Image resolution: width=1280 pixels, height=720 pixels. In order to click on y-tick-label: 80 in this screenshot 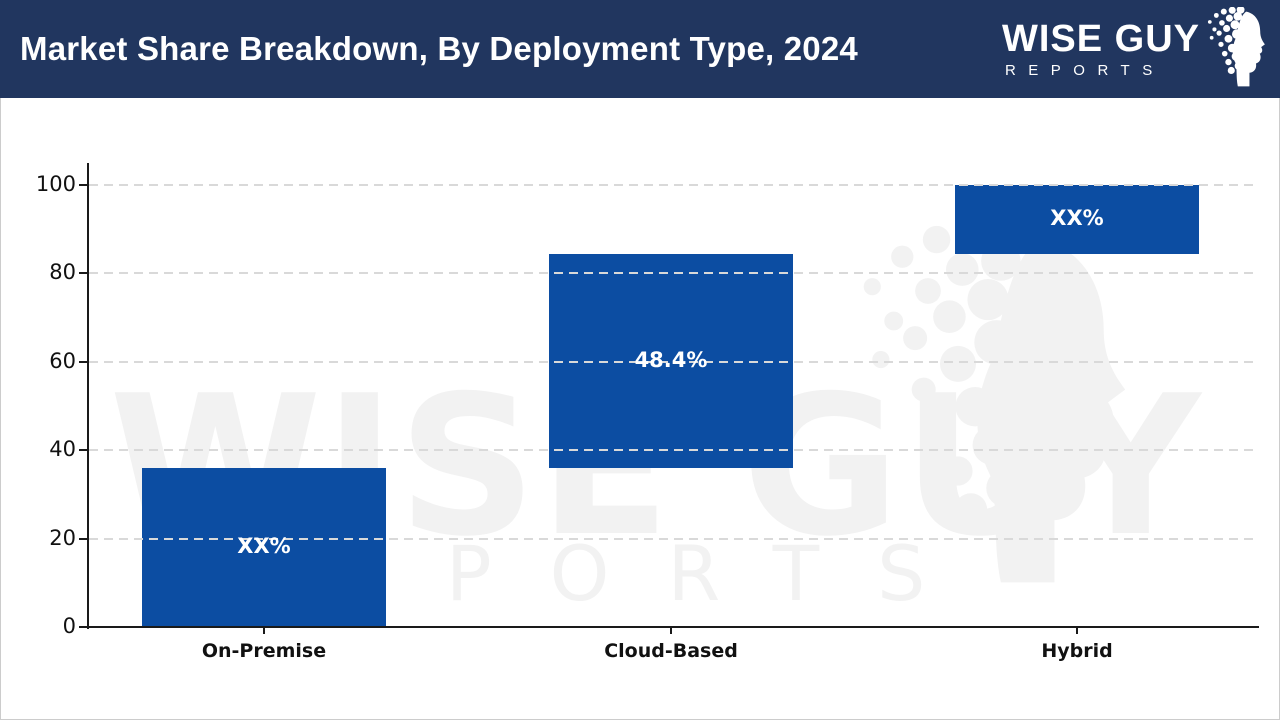, I will do `click(62, 272)`.